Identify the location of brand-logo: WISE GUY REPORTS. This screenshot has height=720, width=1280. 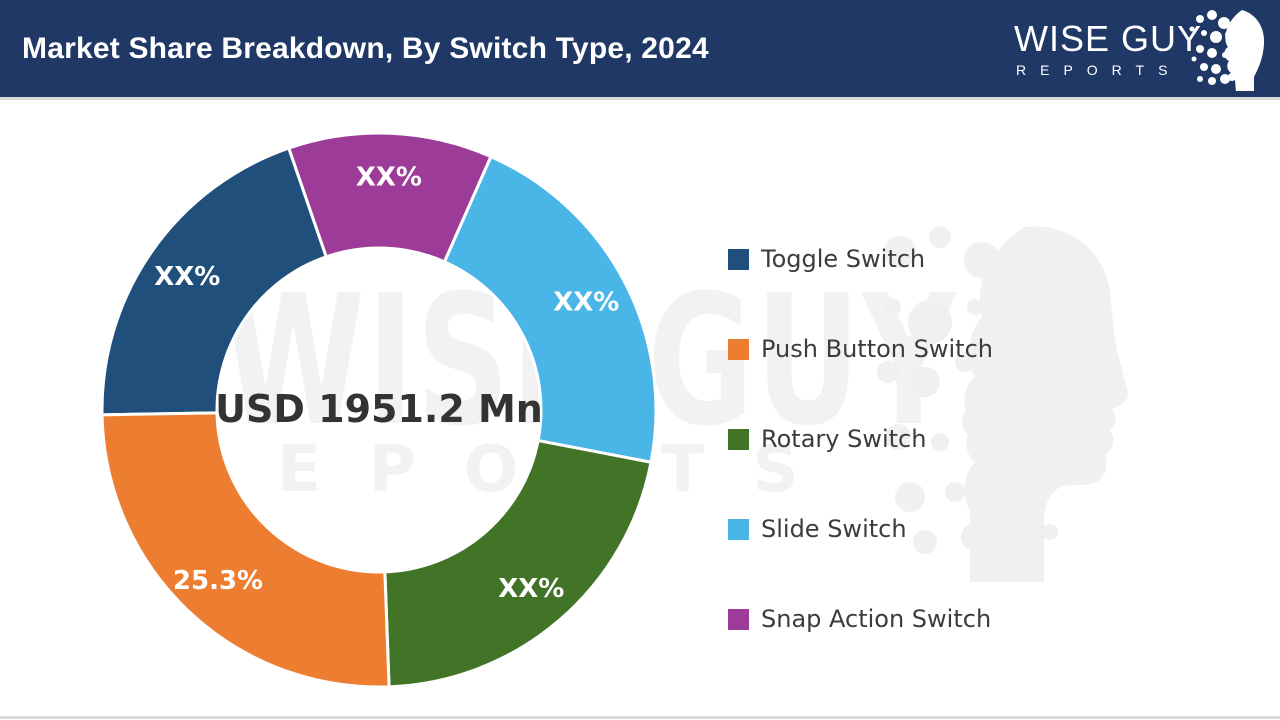
(1139, 50).